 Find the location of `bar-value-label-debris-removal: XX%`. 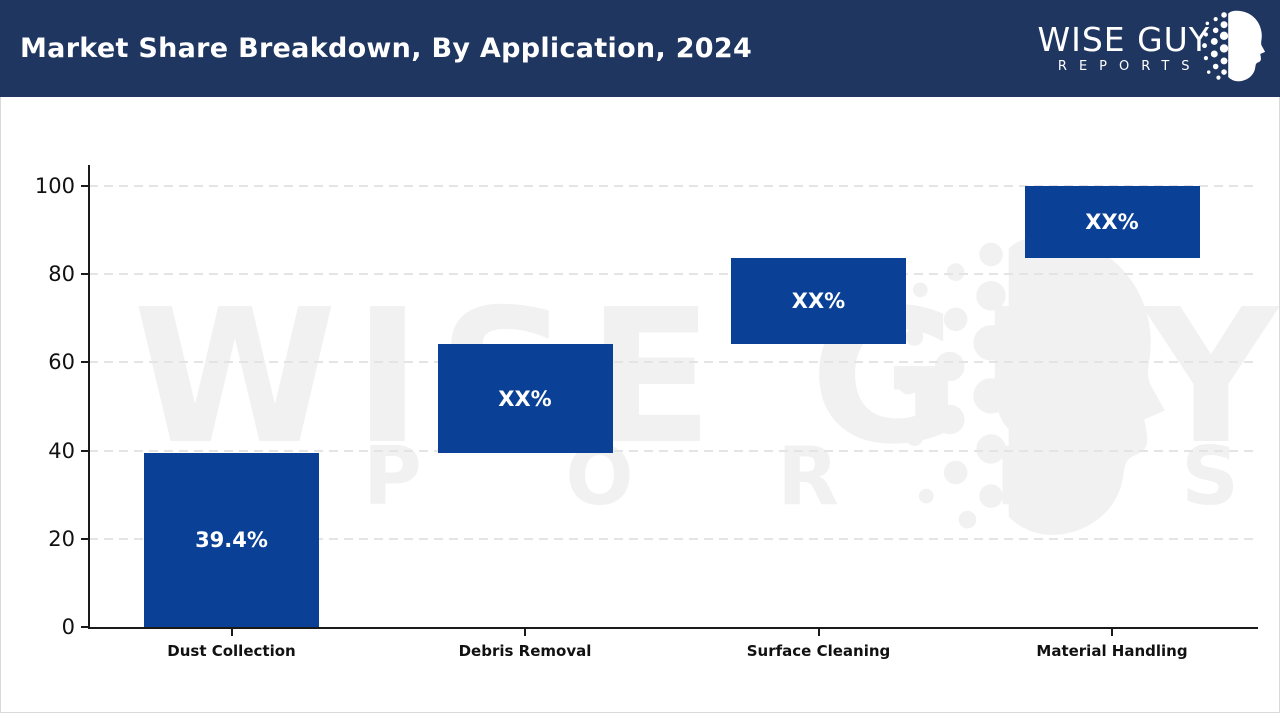

bar-value-label-debris-removal: XX% is located at coordinates (525, 398).